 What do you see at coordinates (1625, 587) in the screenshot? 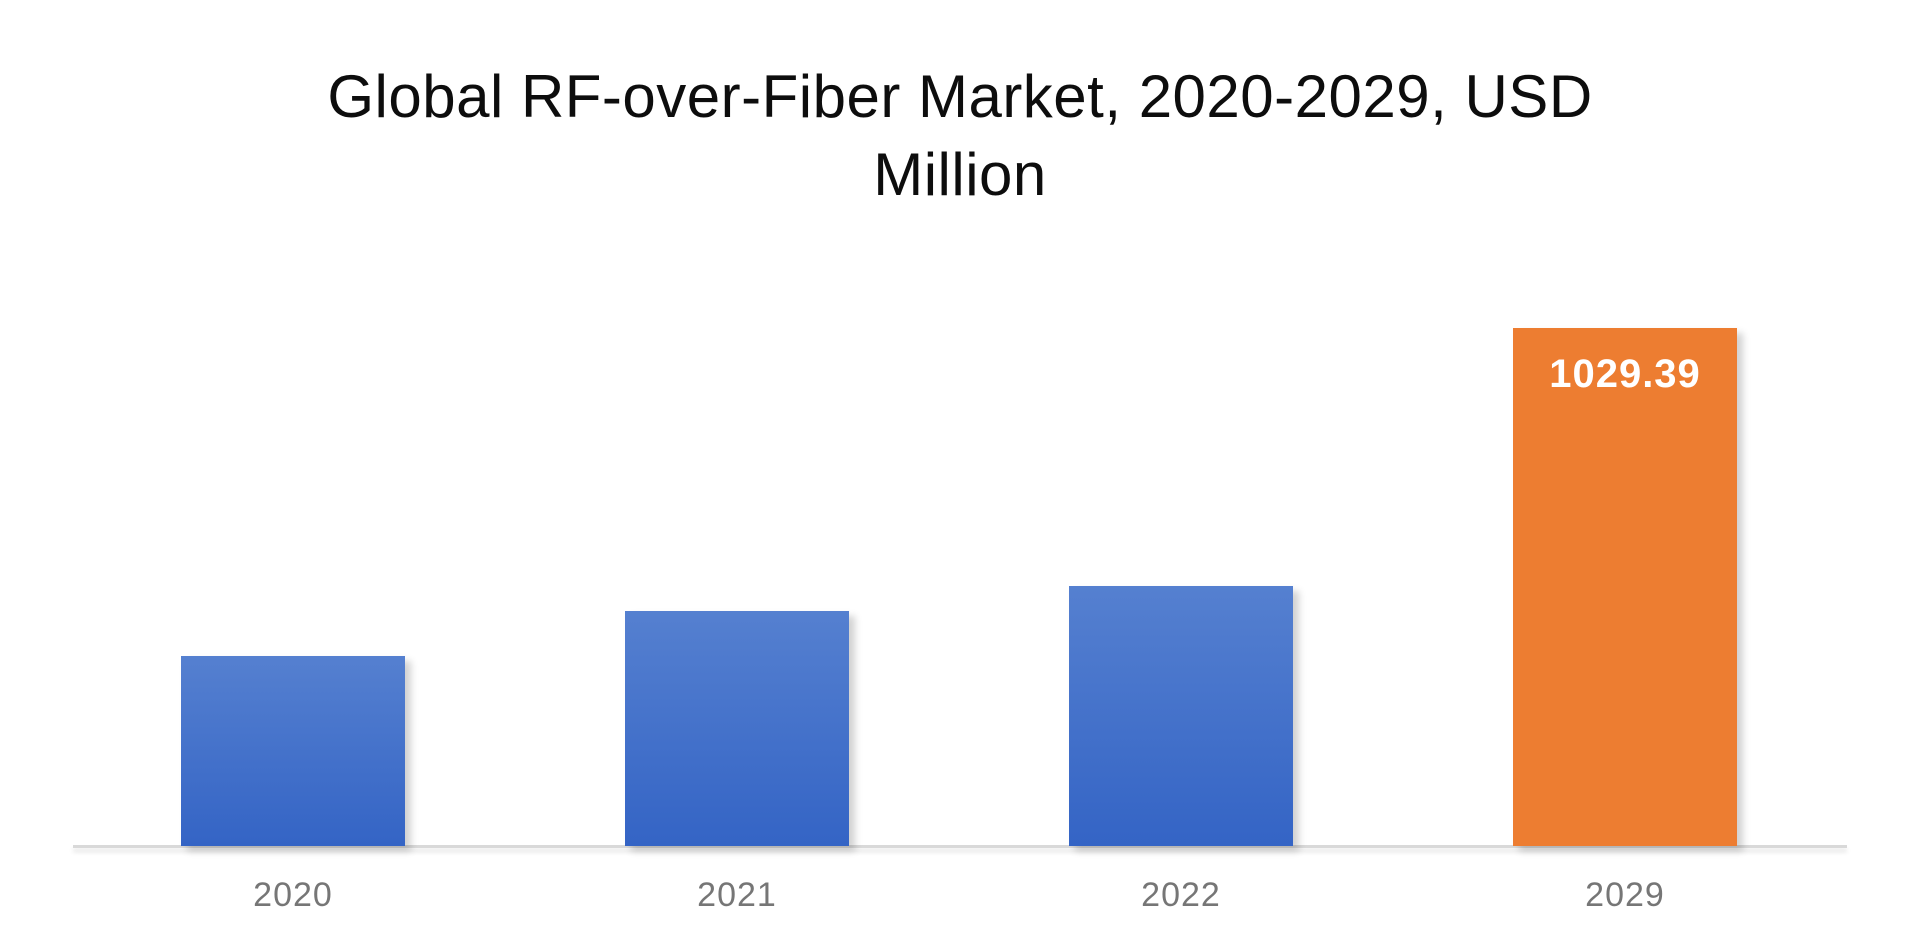
I see `bar-2029: 1029.39` at bounding box center [1625, 587].